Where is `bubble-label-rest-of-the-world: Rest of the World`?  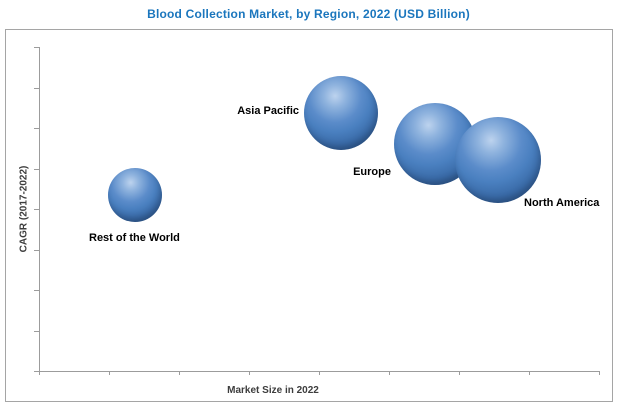
bubble-label-rest-of-the-world: Rest of the World is located at coordinates (134, 238).